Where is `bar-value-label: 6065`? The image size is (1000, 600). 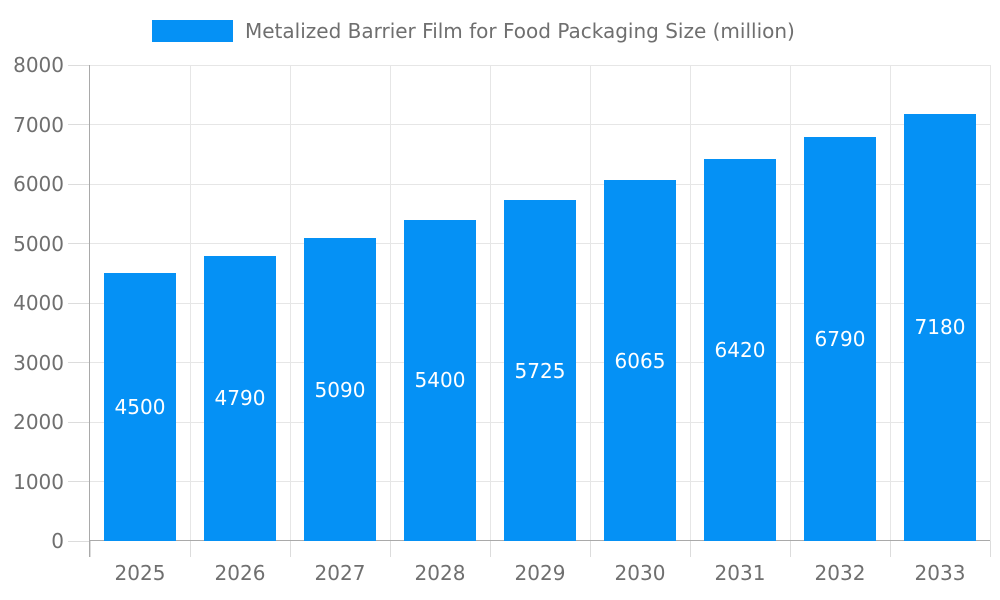
bar-value-label: 6065 is located at coordinates (640, 360).